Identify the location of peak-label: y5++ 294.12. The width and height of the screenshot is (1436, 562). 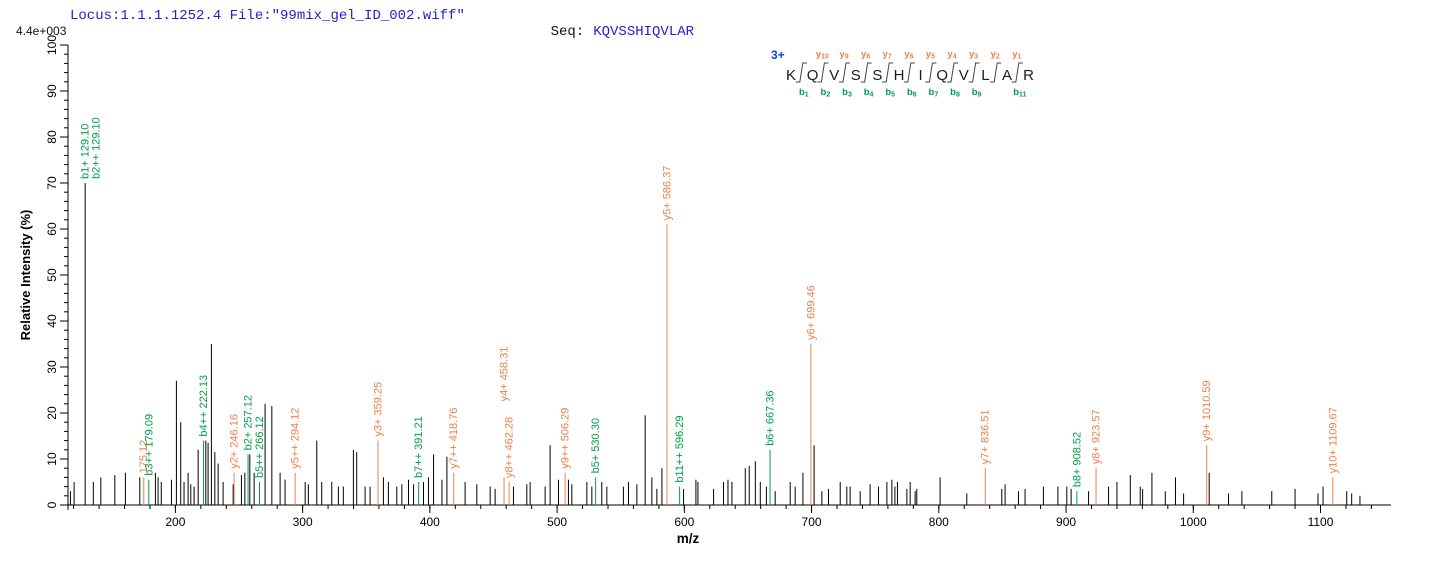
(296, 438).